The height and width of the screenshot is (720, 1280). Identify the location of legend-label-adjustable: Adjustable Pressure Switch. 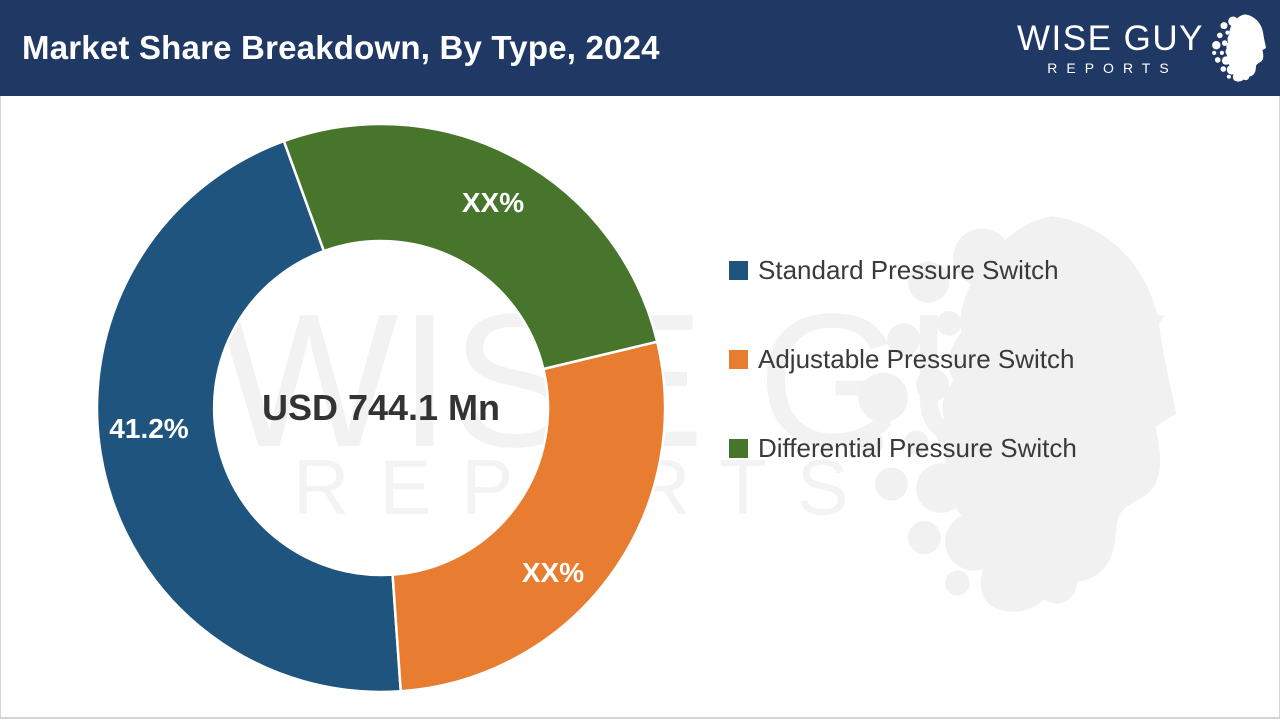
(916, 359).